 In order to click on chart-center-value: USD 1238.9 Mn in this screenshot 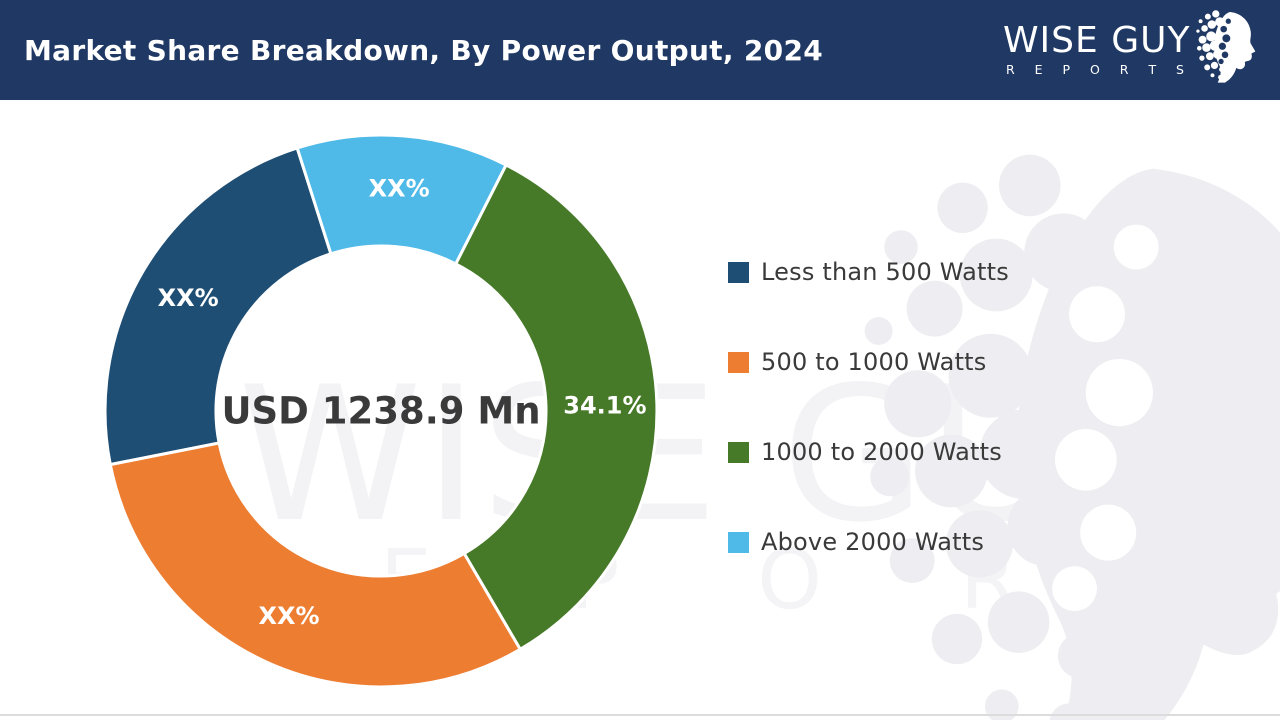, I will do `click(381, 411)`.